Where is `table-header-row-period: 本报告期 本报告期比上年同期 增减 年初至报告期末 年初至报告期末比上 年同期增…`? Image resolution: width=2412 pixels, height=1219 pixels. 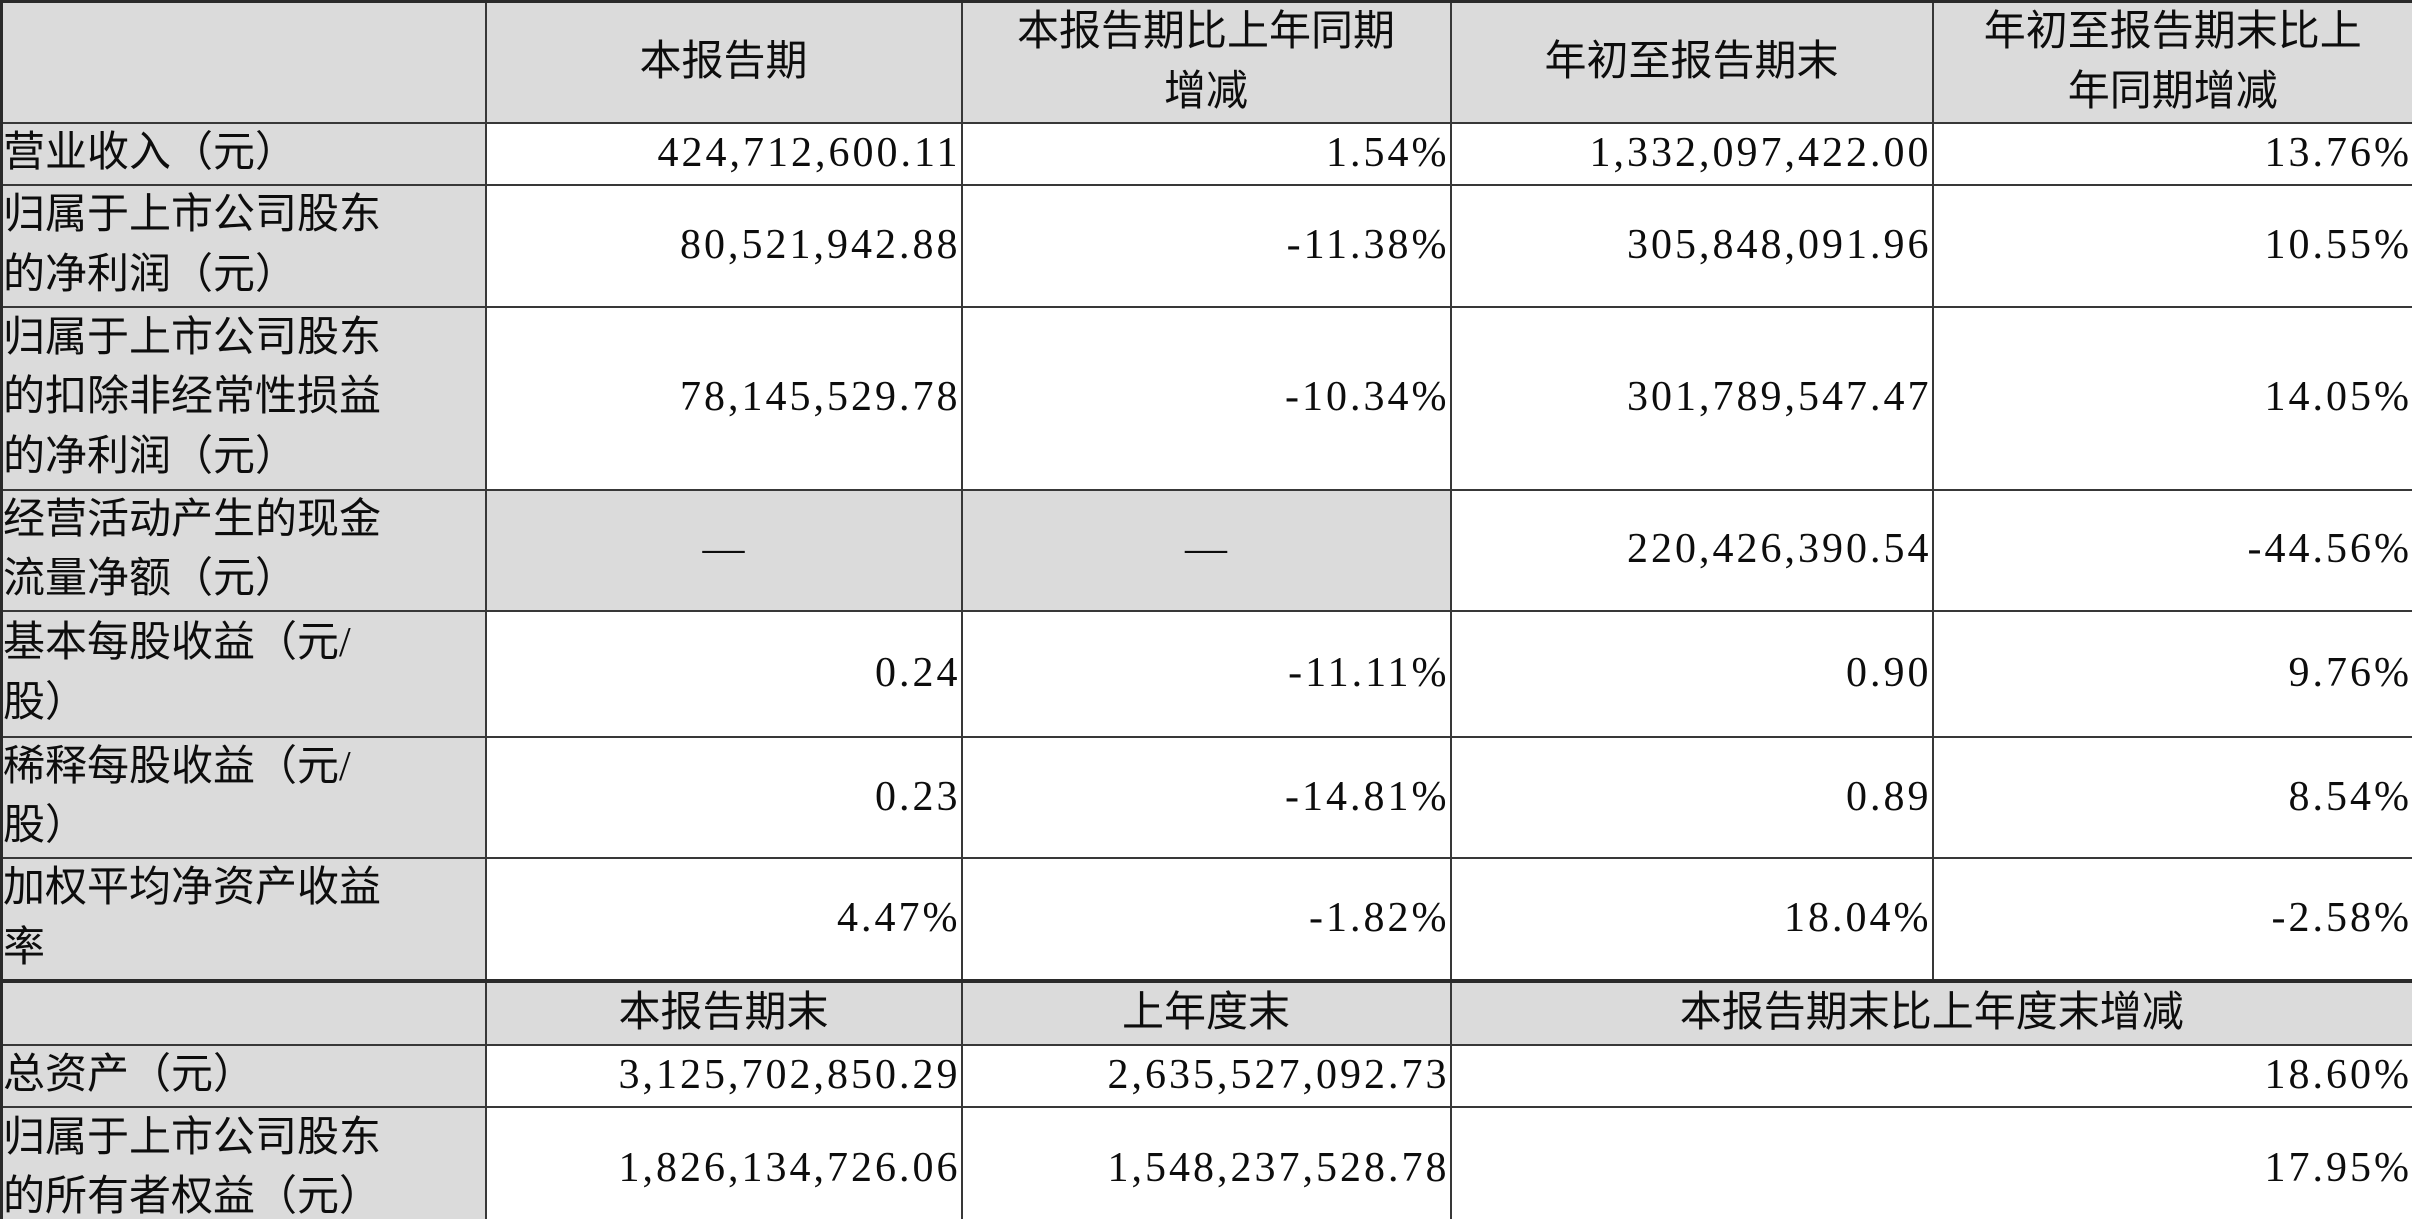 table-header-row-period: 本报告期 本报告期比上年同期 增减 年初至报告期末 年初至报告期末比上 年同期增… is located at coordinates (1206, 62).